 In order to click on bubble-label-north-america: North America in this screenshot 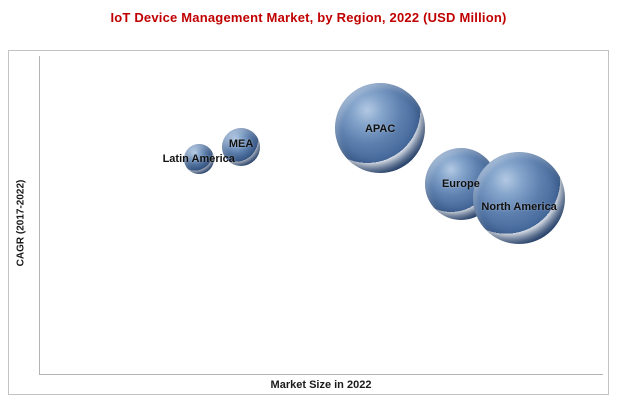, I will do `click(519, 207)`.